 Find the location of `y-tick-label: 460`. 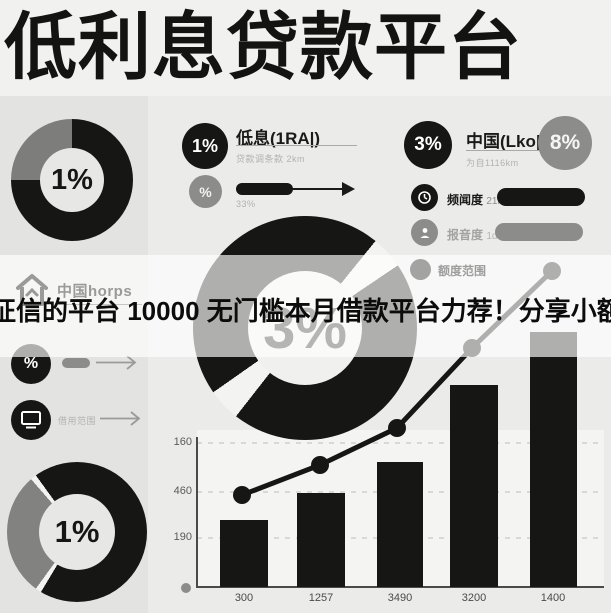

y-tick-label: 460 is located at coordinates (182, 491).